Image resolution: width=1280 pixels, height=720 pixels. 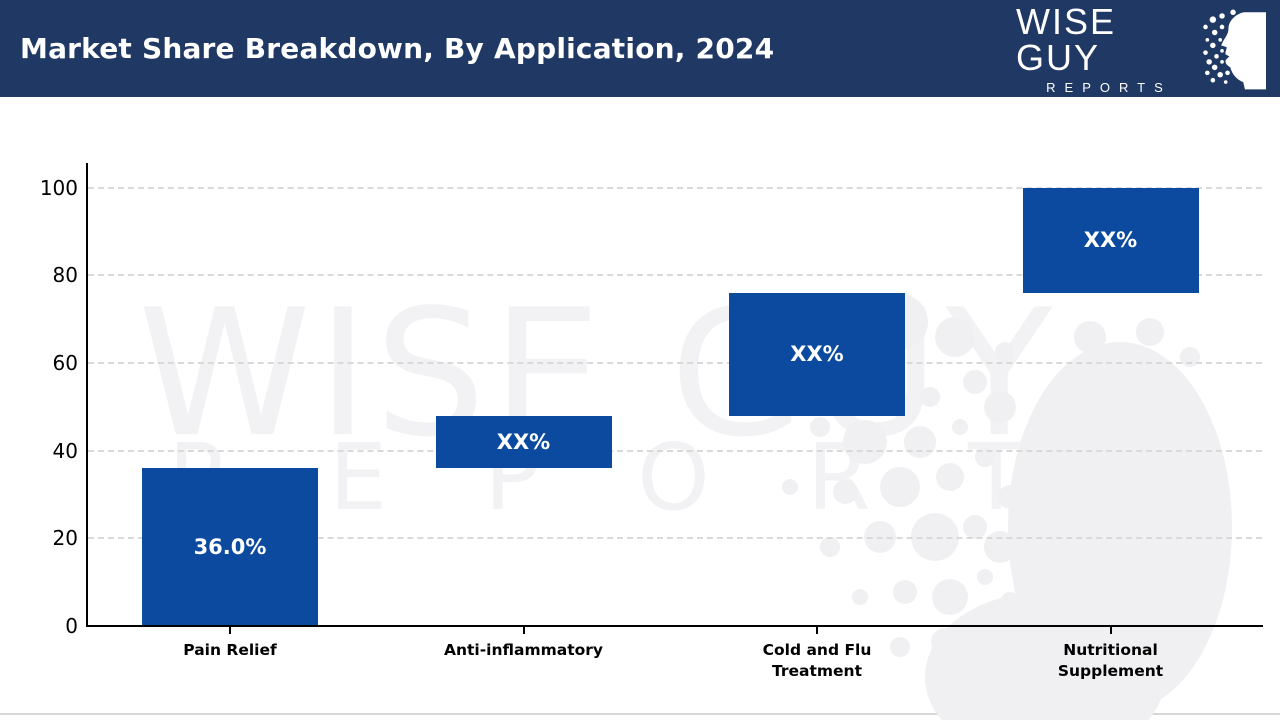 What do you see at coordinates (1109, 87) in the screenshot?
I see `brand-subname: REPORTS` at bounding box center [1109, 87].